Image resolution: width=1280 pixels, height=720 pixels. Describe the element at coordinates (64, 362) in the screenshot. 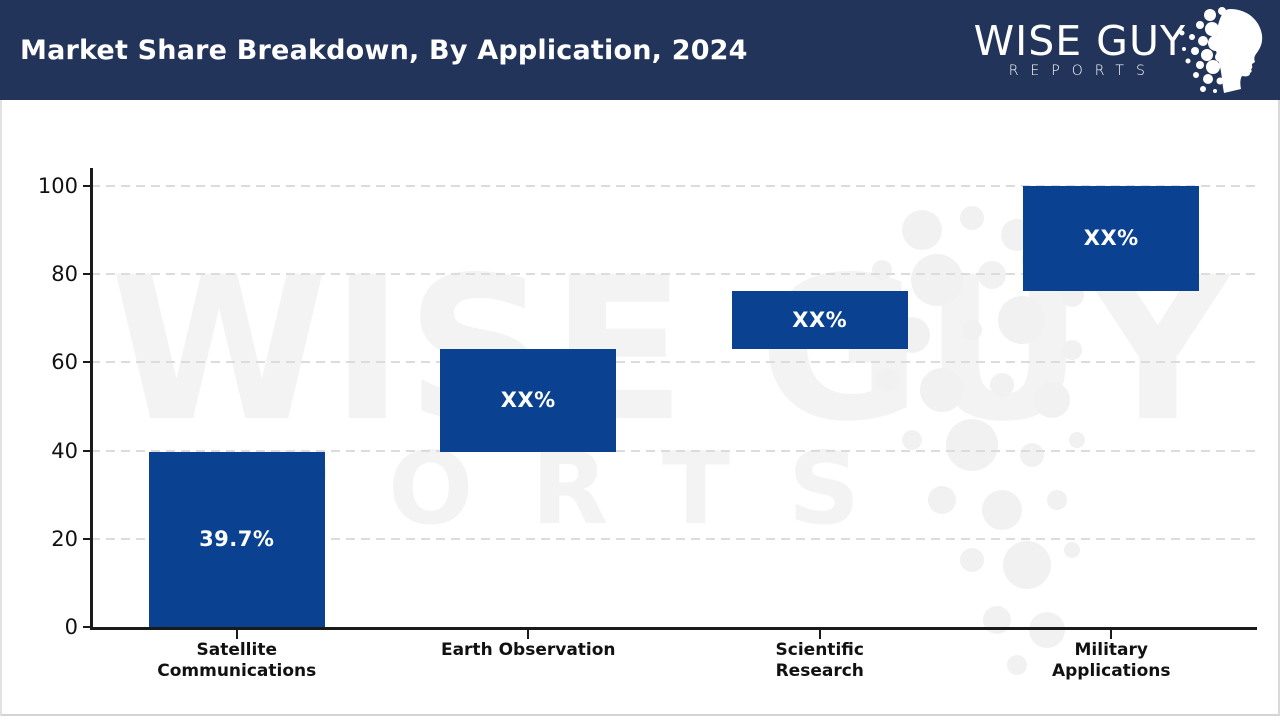

I see `y-axis-tick-label: 60` at that location.